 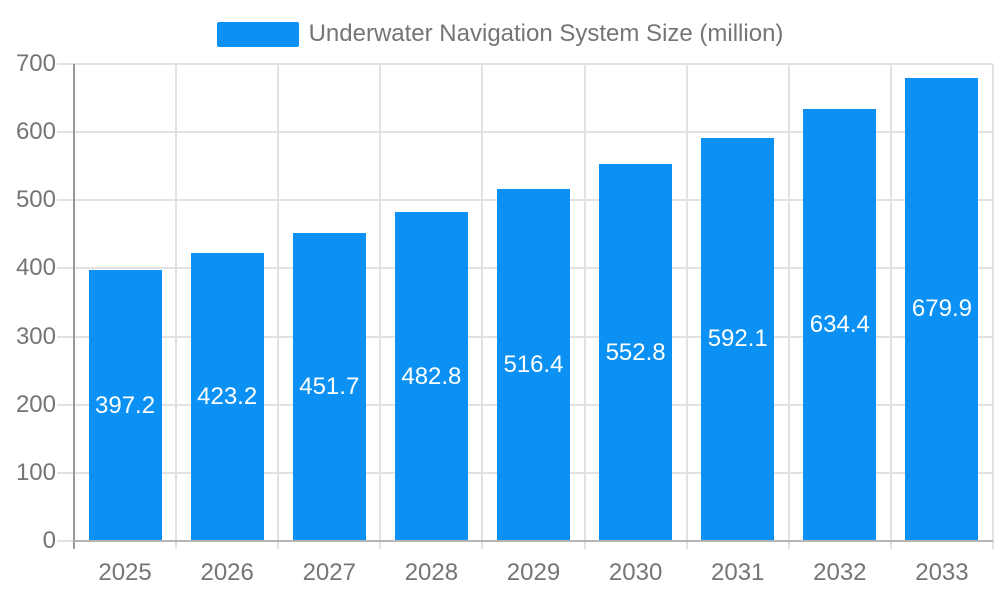 What do you see at coordinates (35, 336) in the screenshot?
I see `y-tick-label: 300` at bounding box center [35, 336].